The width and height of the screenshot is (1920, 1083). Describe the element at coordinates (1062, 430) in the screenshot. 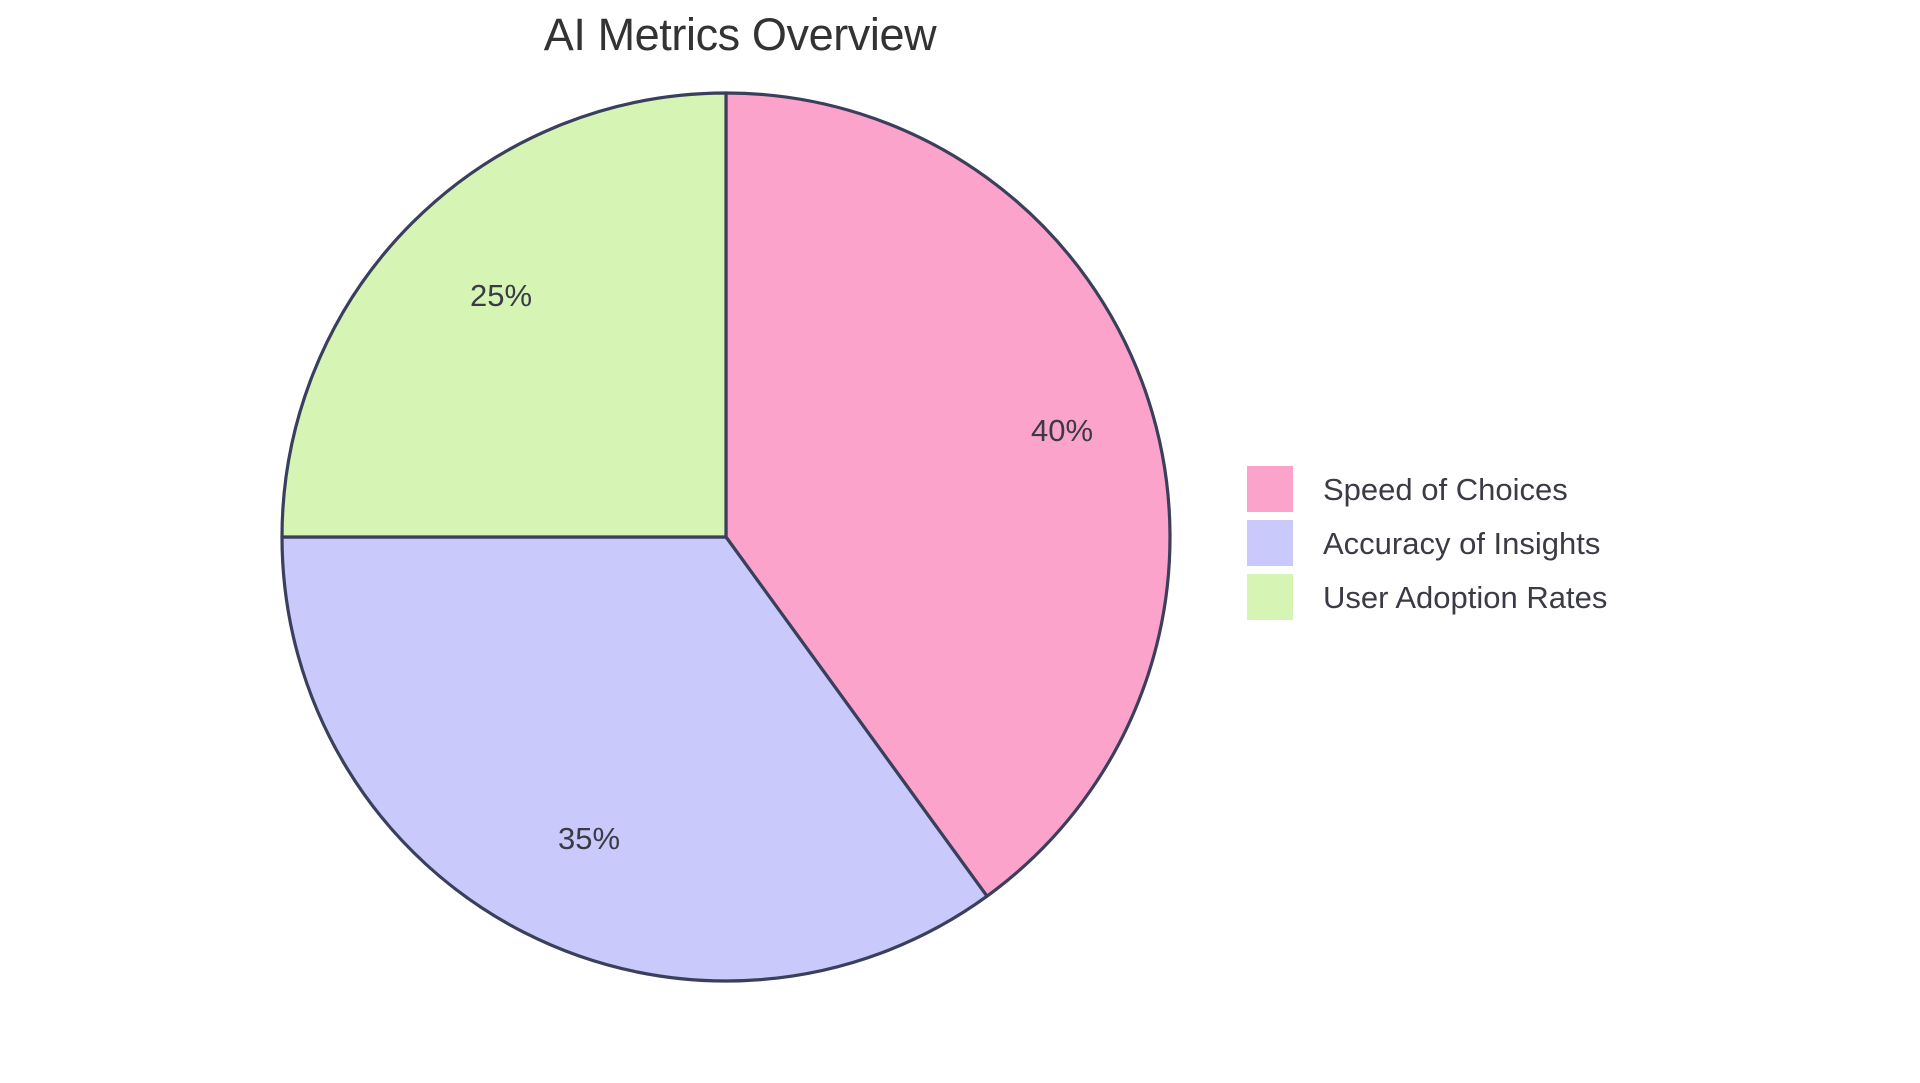

I see `pie-slice-value-label: 40%` at that location.